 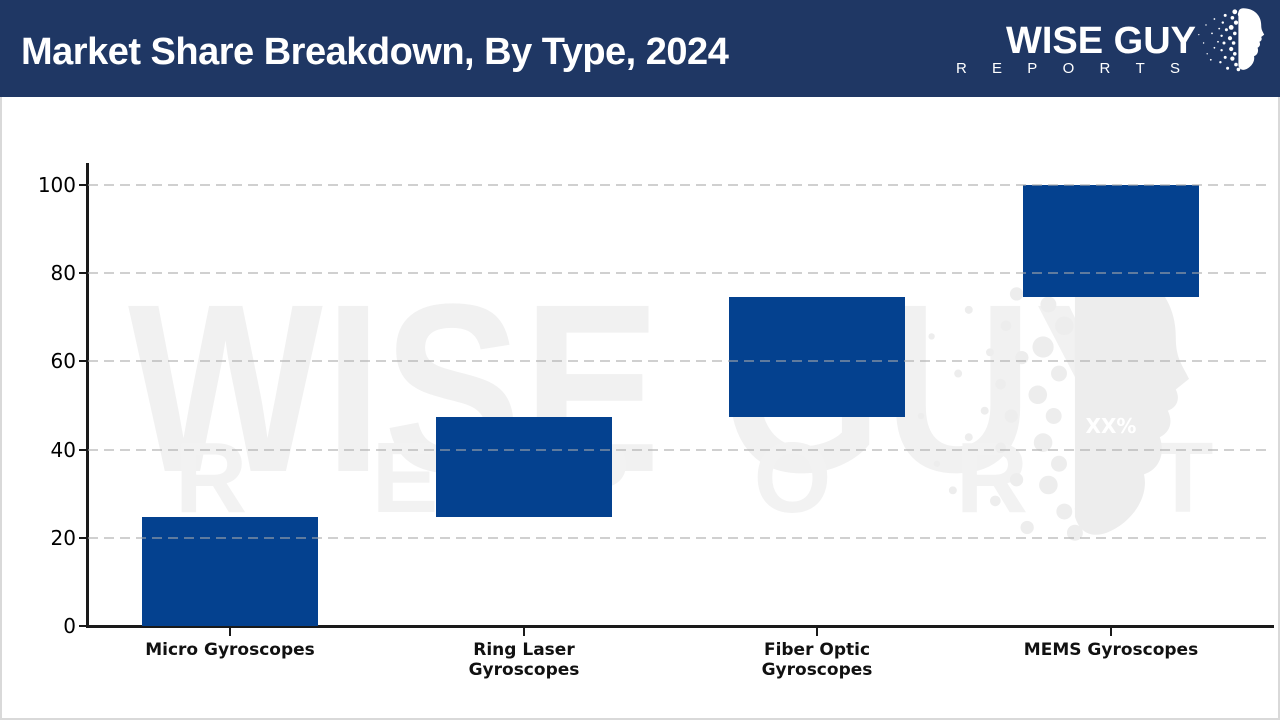 I want to click on page-border-left, so click(x=1, y=408).